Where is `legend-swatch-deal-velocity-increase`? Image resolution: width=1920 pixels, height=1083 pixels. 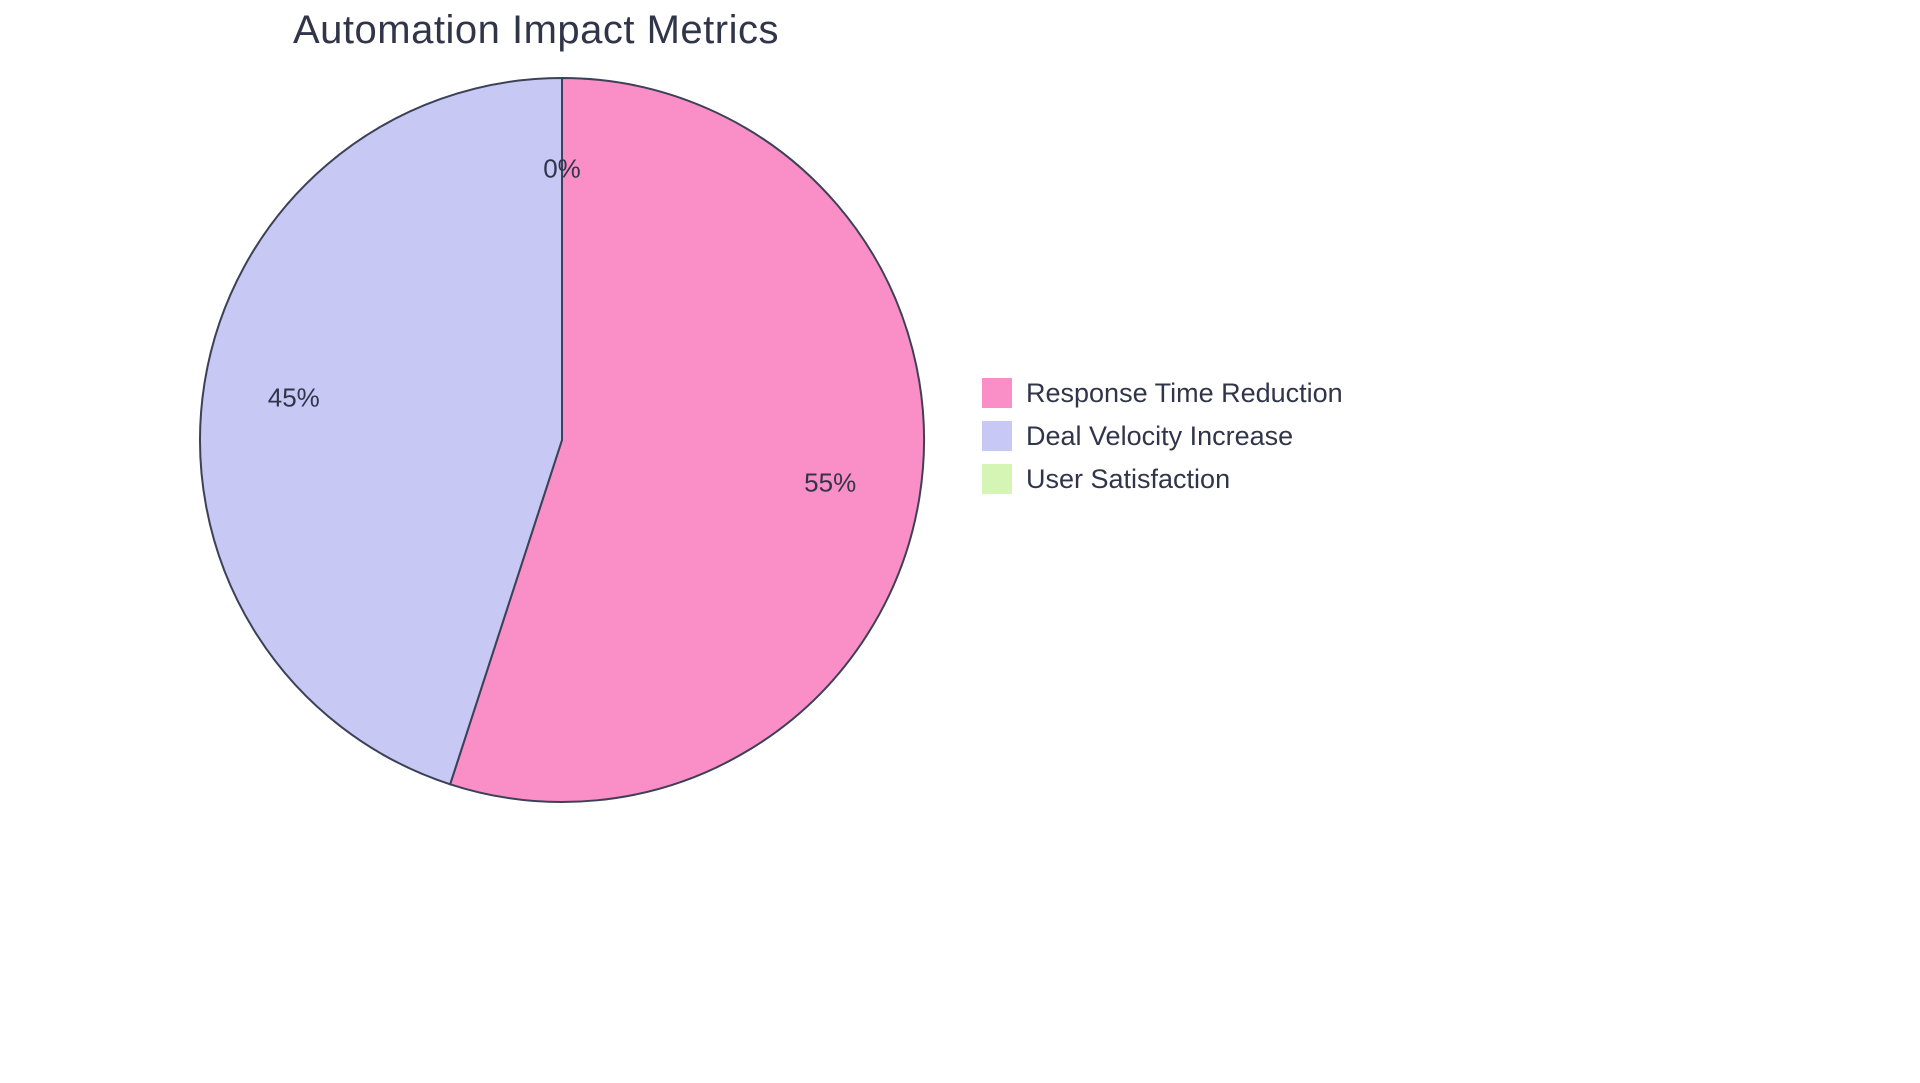
legend-swatch-deal-velocity-increase is located at coordinates (997, 436).